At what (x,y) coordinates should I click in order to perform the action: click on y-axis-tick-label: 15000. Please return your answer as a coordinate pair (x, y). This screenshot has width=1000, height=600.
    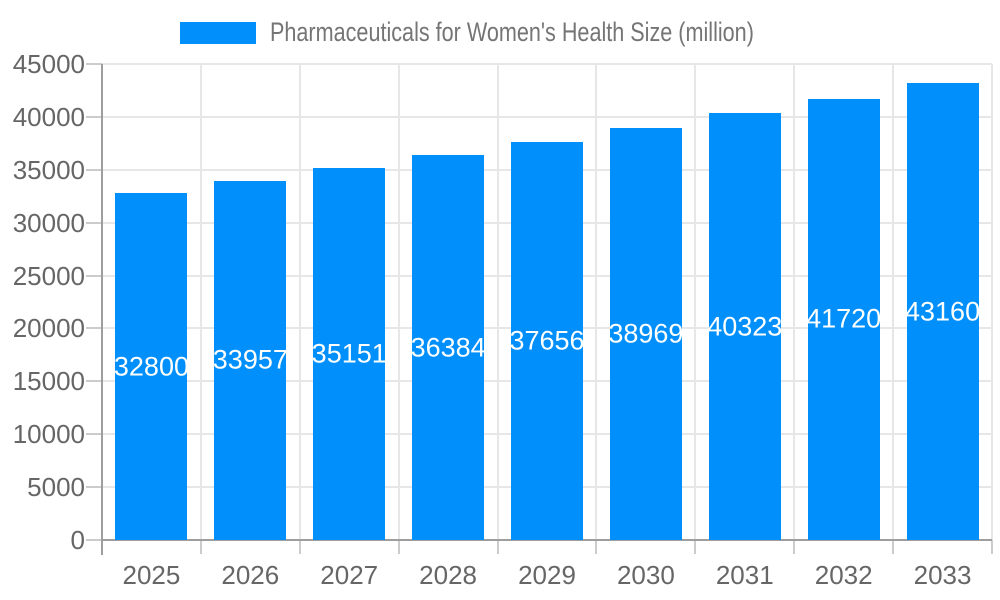
    Looking at the image, I should click on (48, 381).